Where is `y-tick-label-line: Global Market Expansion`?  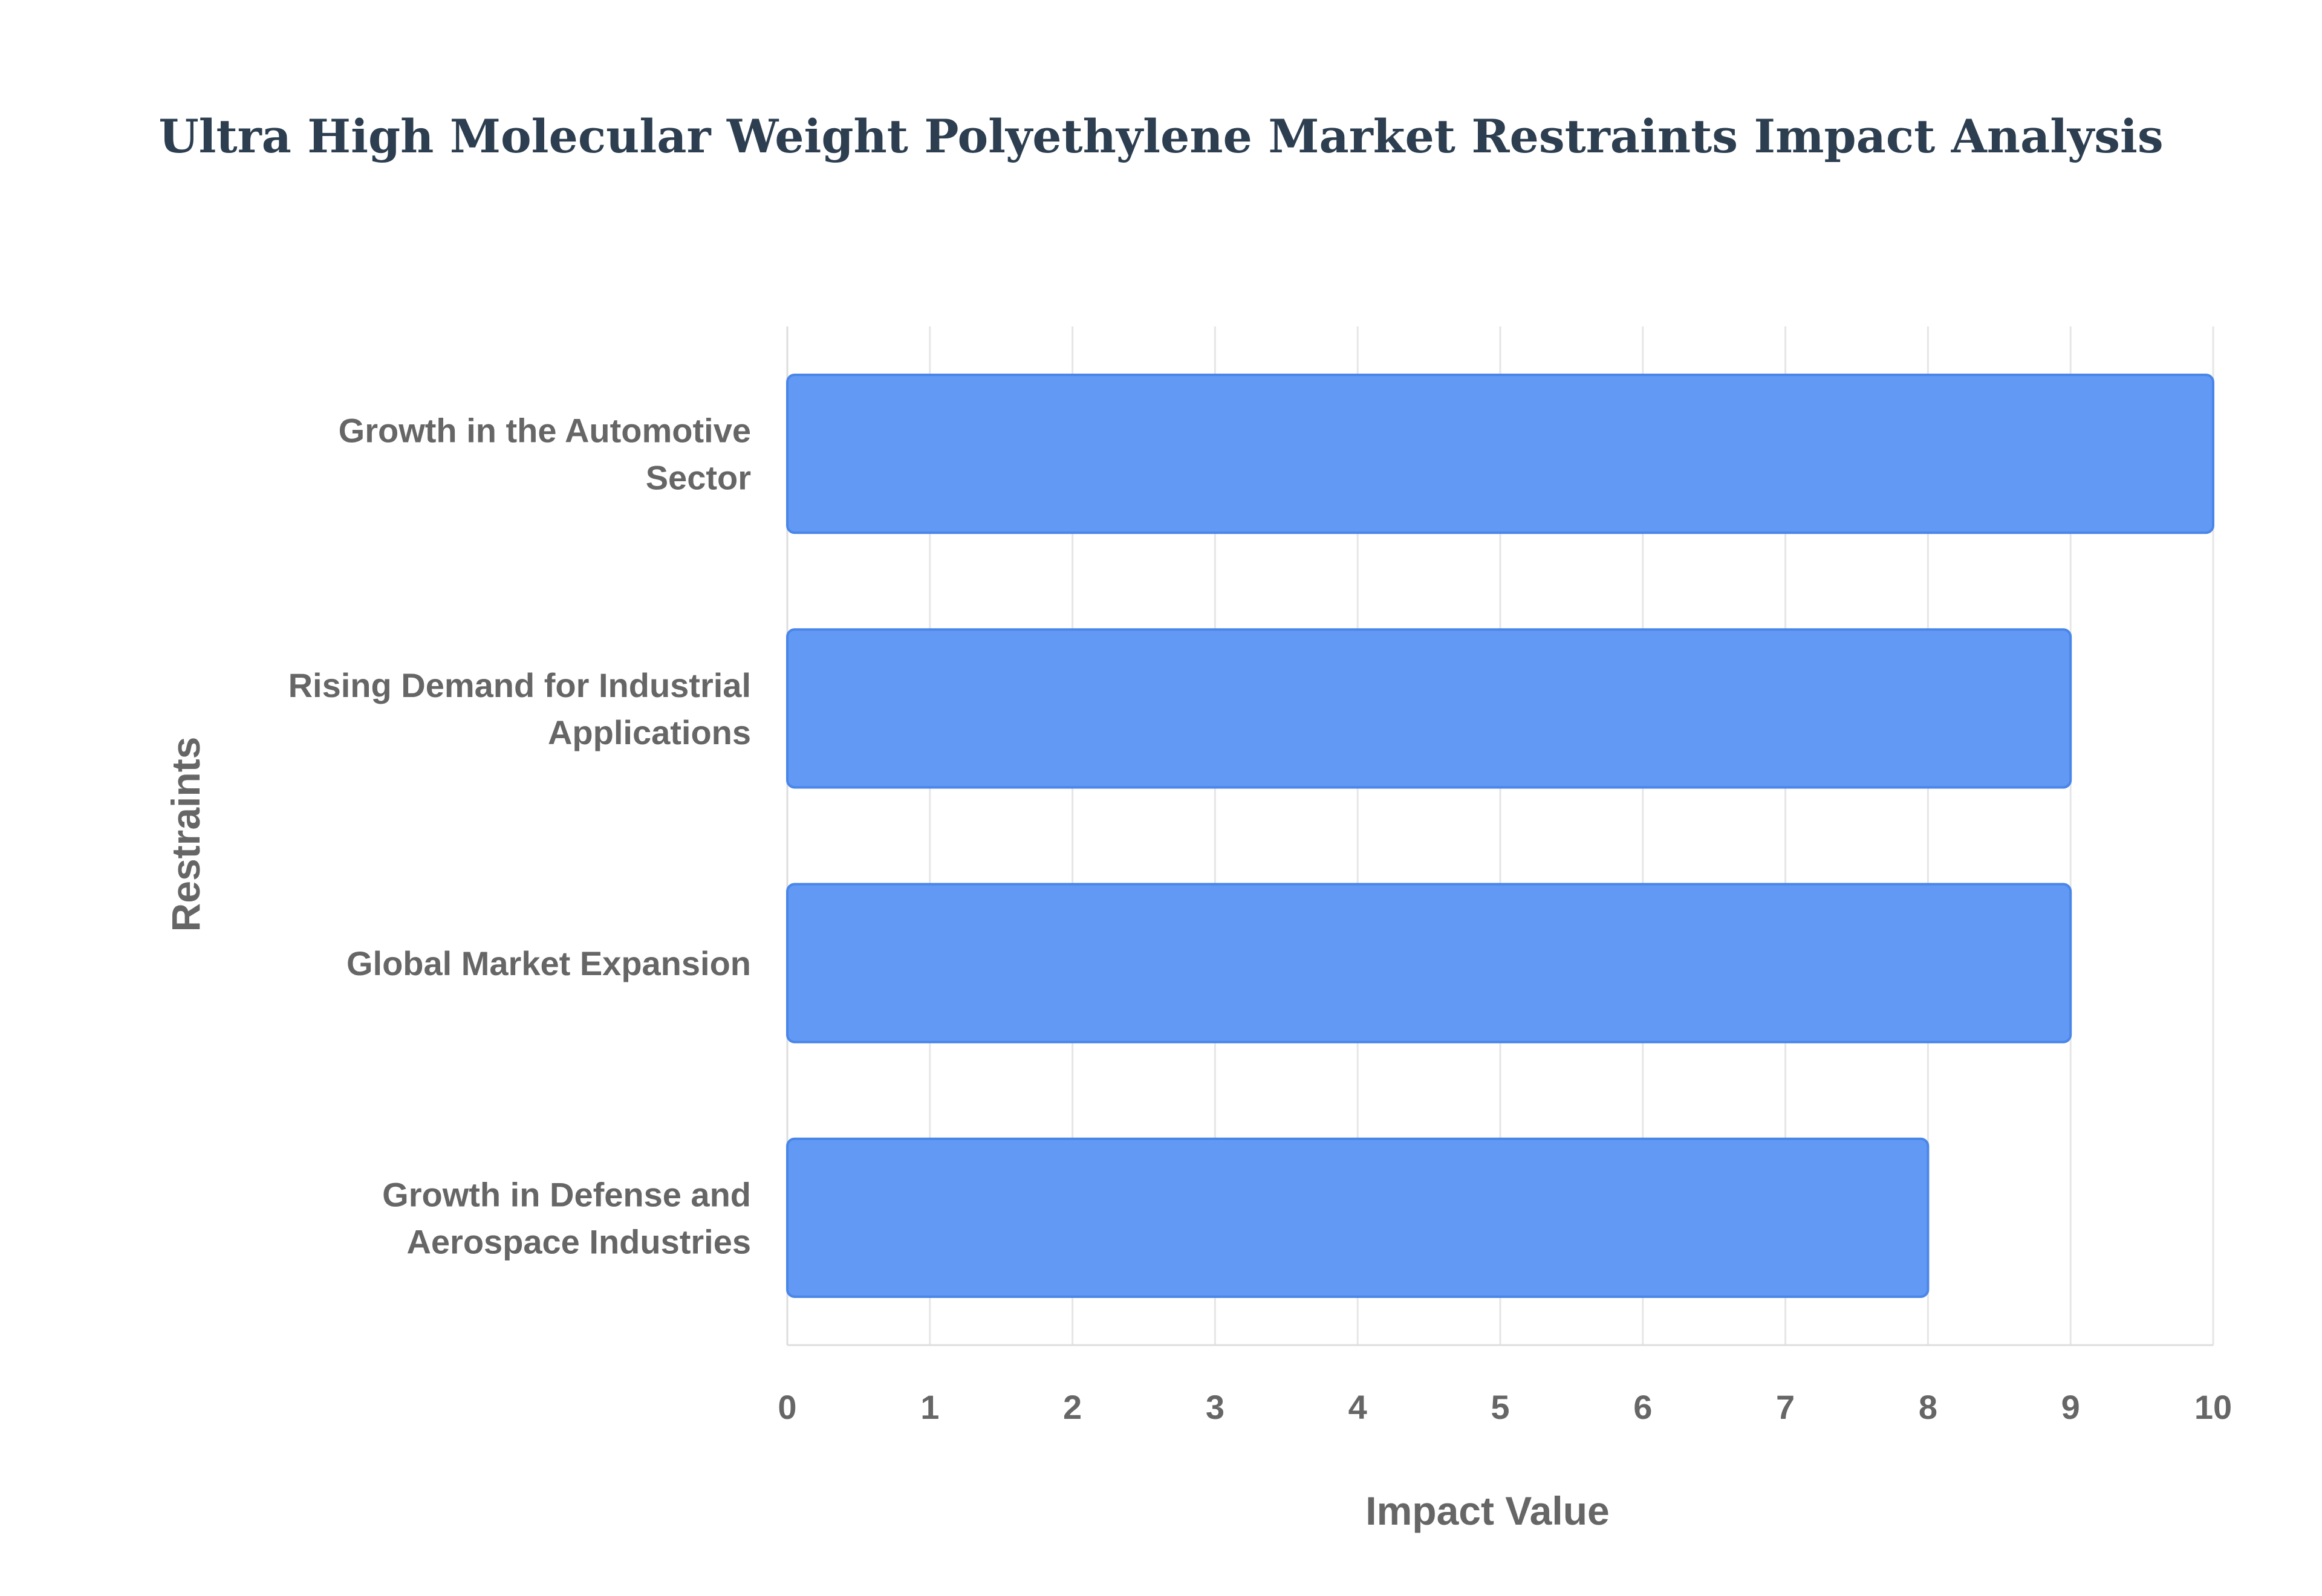
y-tick-label-line: Global Market Expansion is located at coordinates (548, 963).